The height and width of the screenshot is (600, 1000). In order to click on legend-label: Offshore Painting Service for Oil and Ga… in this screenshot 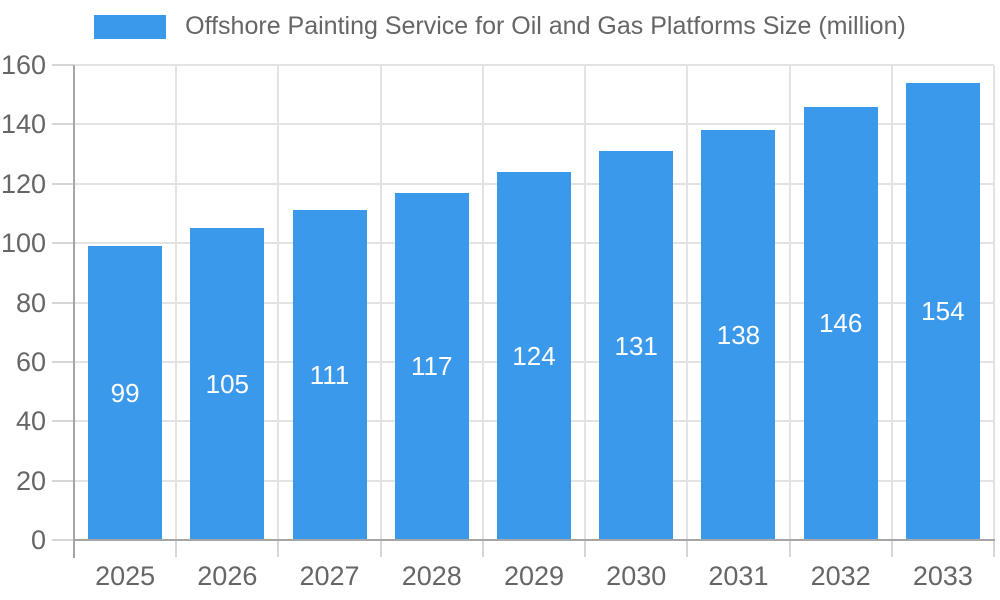, I will do `click(545, 26)`.